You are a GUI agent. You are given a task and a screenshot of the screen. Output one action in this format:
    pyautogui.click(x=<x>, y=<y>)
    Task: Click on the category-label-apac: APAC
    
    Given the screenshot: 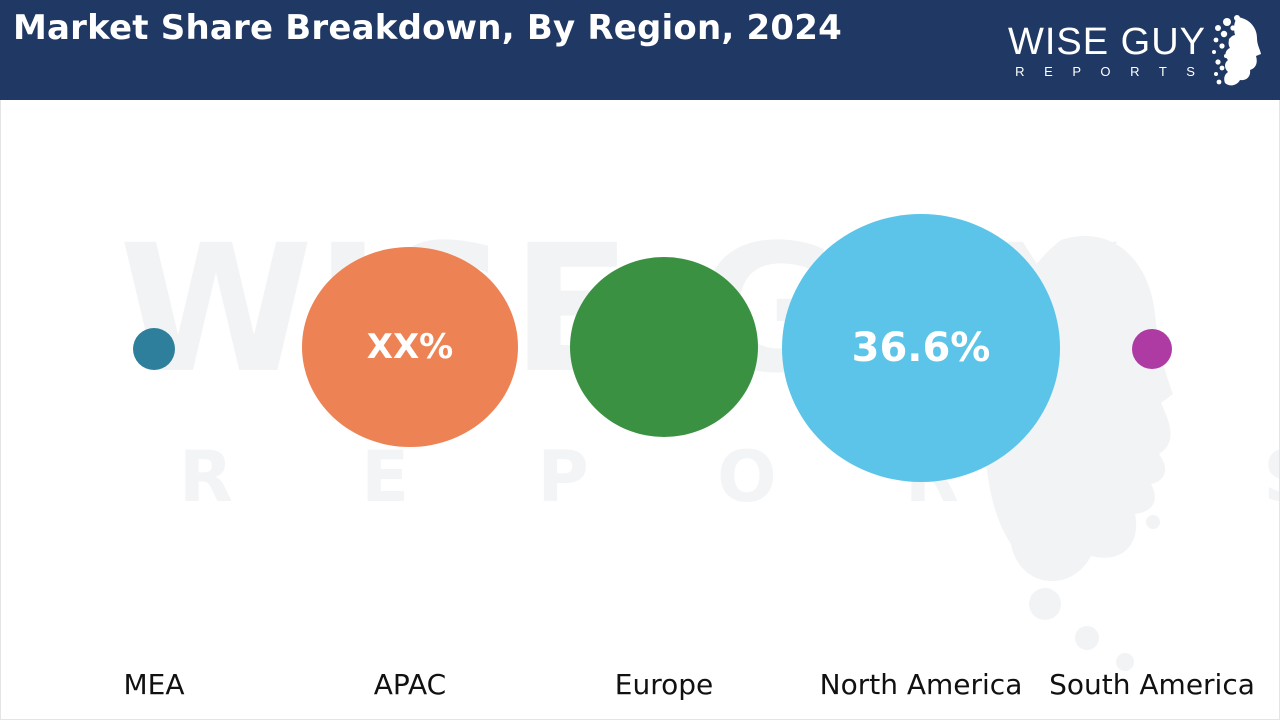 What is the action you would take?
    pyautogui.click(x=410, y=684)
    